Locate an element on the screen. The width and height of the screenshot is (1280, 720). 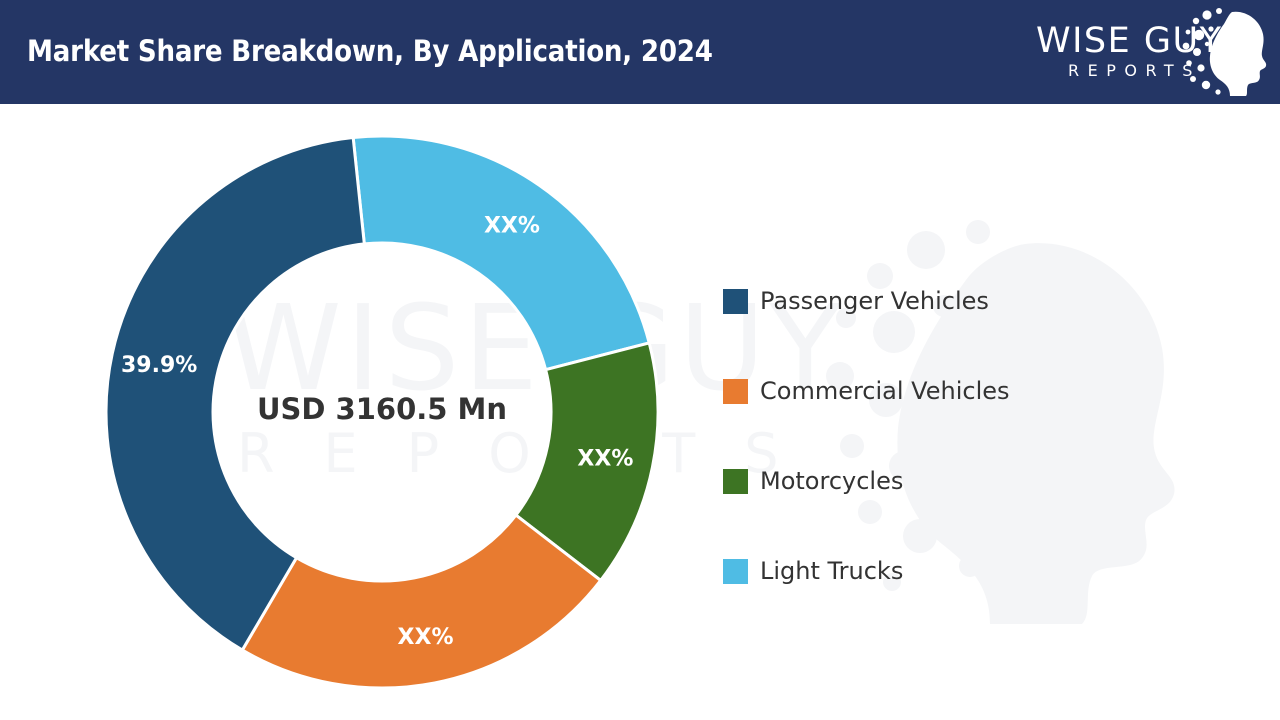
legend-label-0: Passenger Vehicles is located at coordinates (874, 301).